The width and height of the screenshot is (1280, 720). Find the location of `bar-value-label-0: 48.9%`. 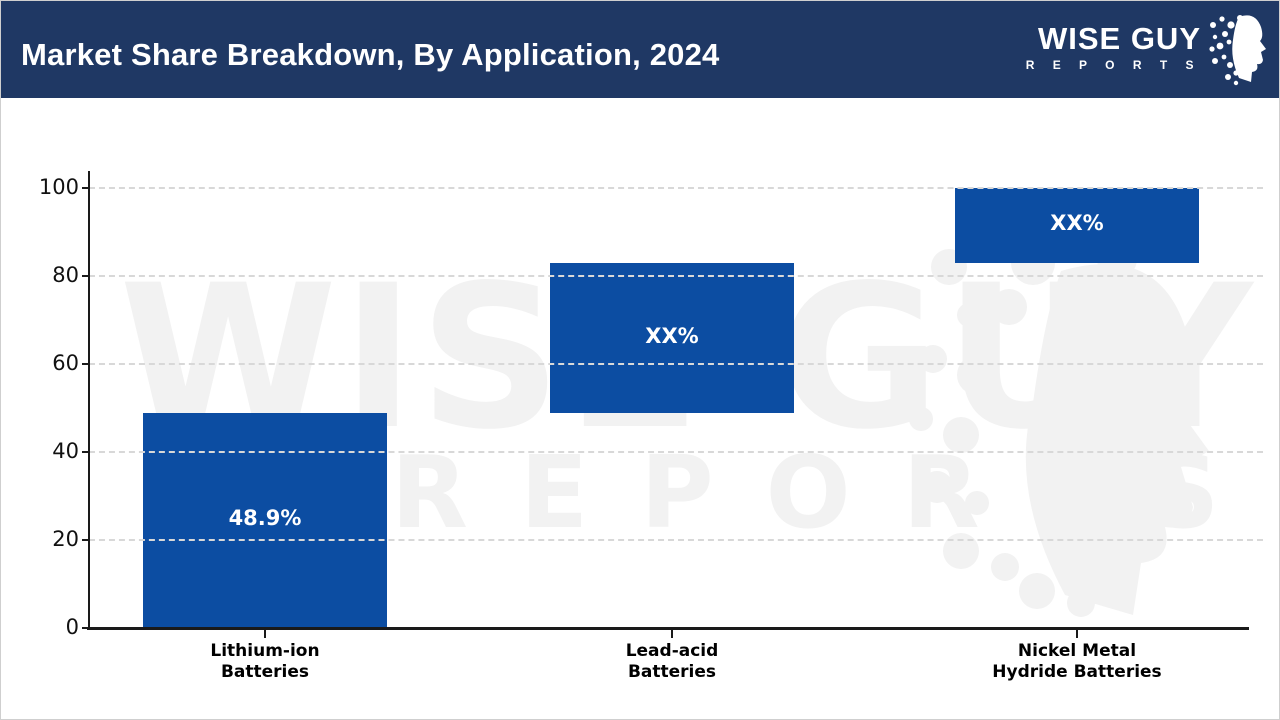

bar-value-label-0: 48.9% is located at coordinates (265, 518).